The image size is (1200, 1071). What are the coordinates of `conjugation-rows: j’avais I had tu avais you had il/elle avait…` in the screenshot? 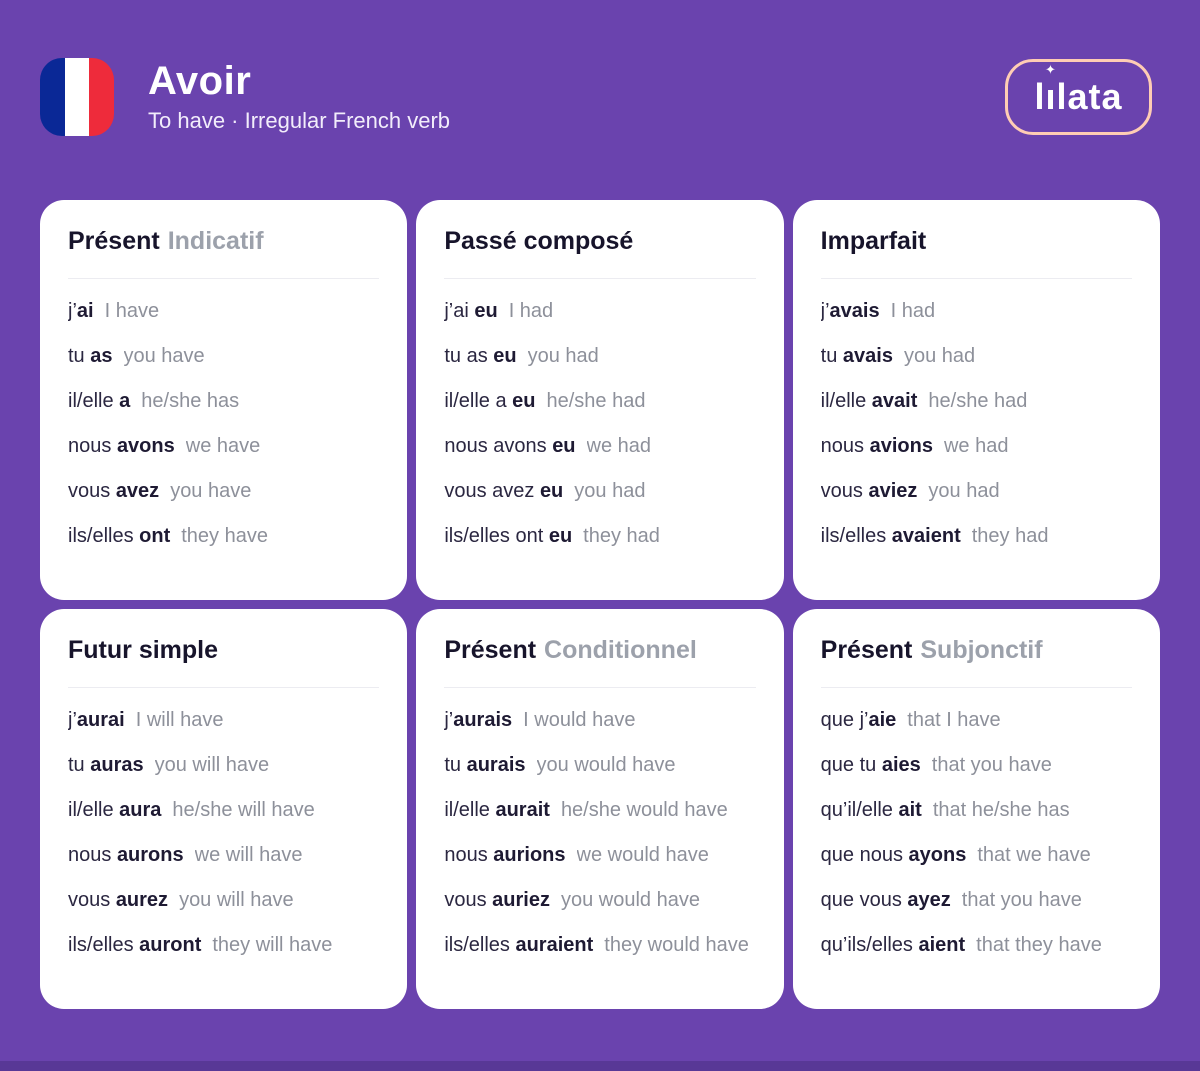 It's located at (976, 424).